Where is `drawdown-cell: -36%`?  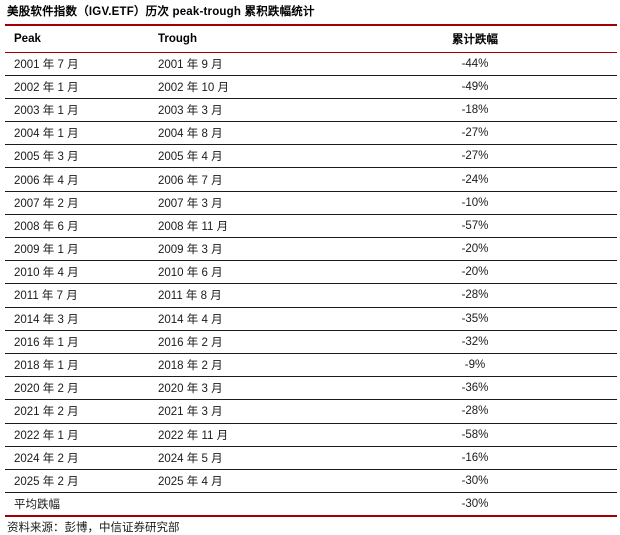
drawdown-cell: -36% is located at coordinates (475, 388).